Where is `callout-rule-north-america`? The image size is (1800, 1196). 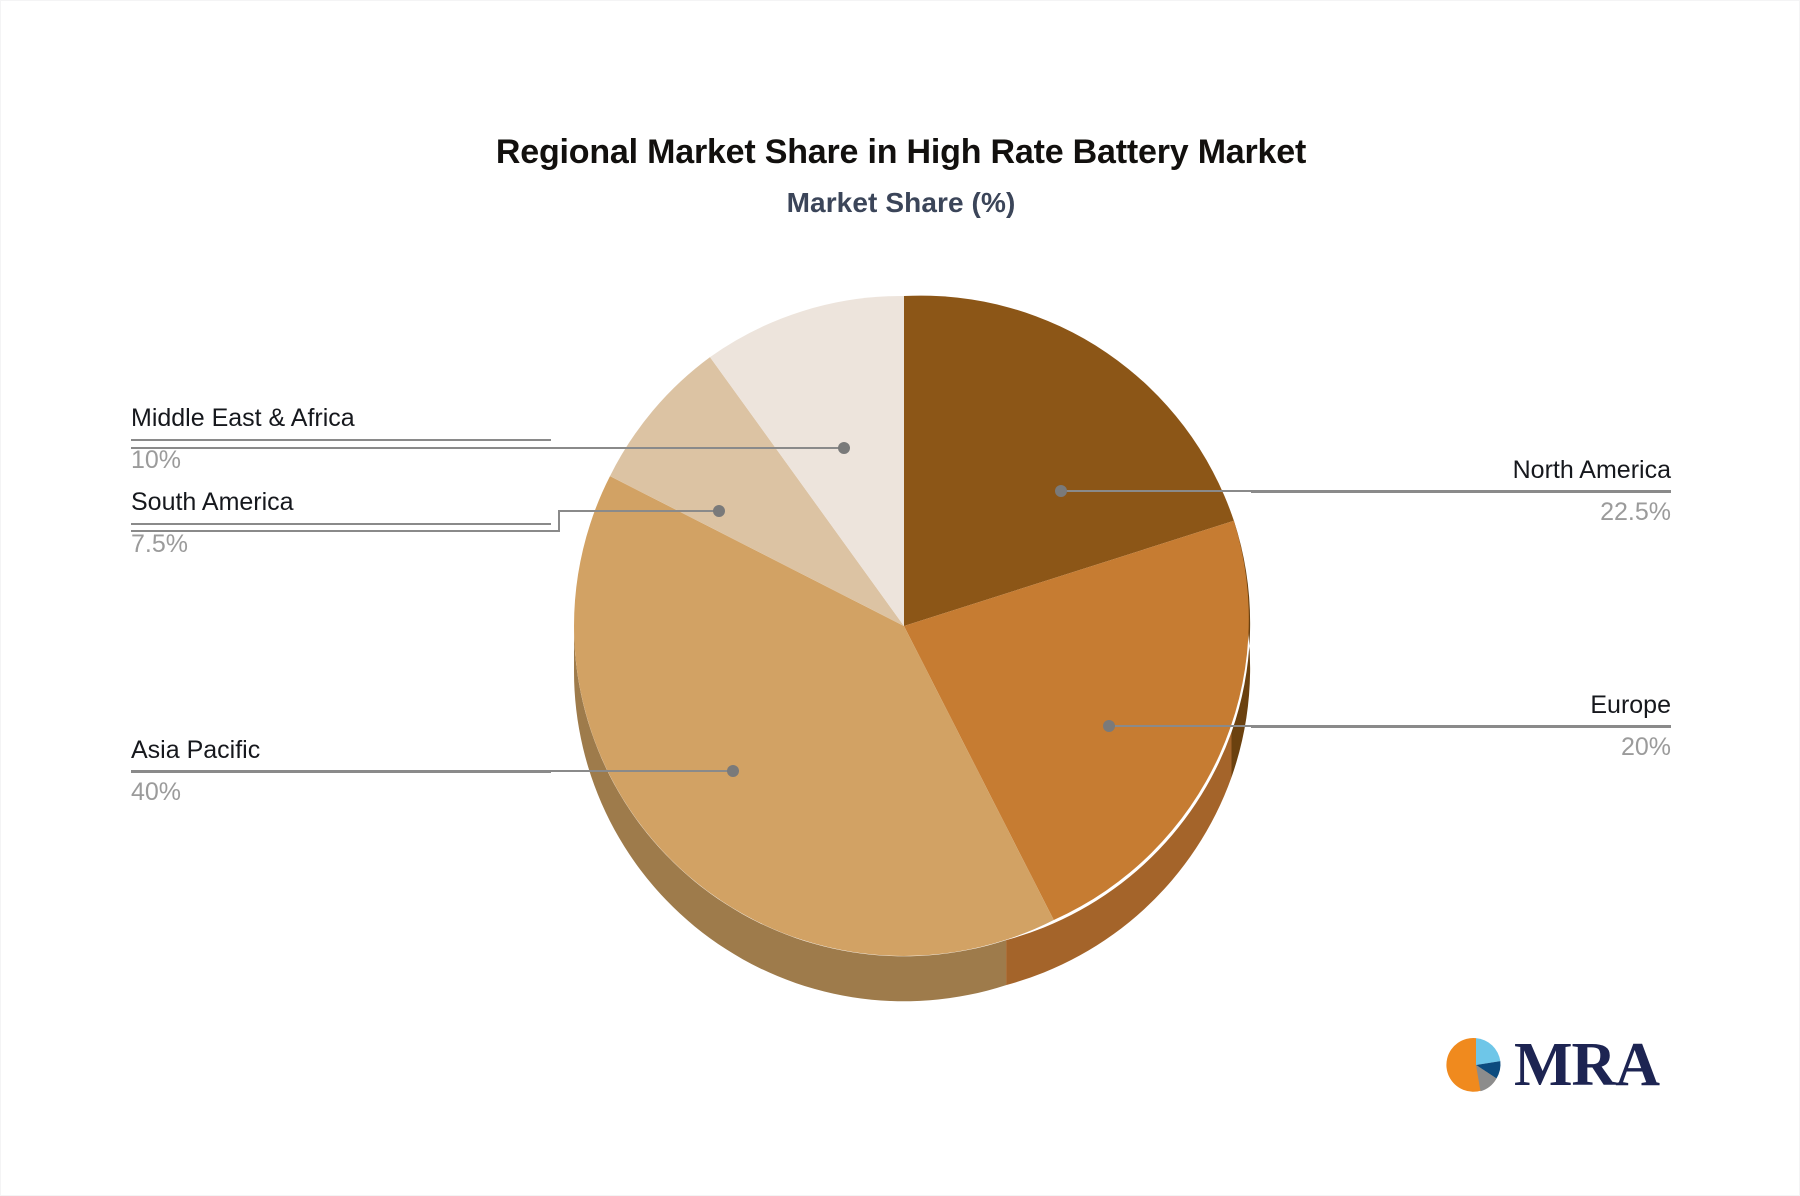 callout-rule-north-america is located at coordinates (1461, 492).